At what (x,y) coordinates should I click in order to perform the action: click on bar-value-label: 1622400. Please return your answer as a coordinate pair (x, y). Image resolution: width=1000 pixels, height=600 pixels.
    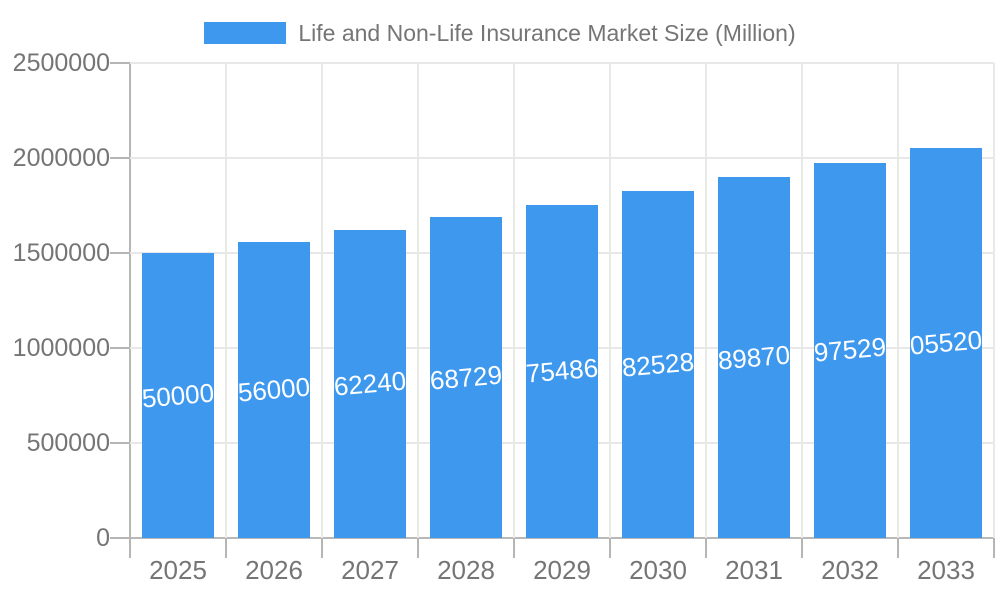
    Looking at the image, I should click on (370, 383).